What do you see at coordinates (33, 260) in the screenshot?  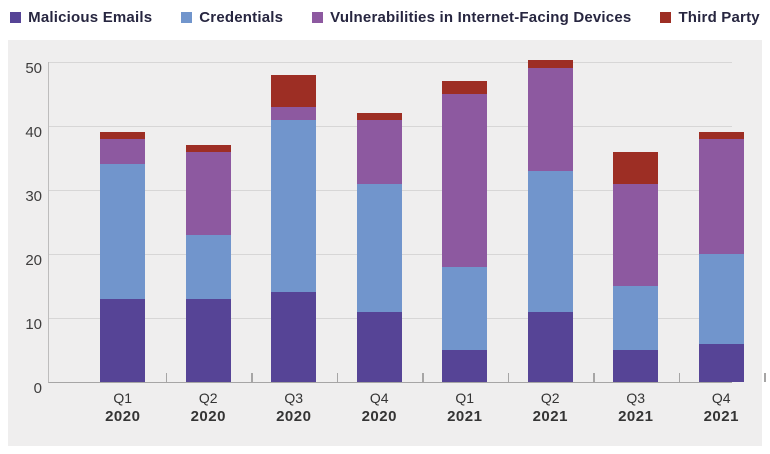 I see `y-axis-label-20: 20` at bounding box center [33, 260].